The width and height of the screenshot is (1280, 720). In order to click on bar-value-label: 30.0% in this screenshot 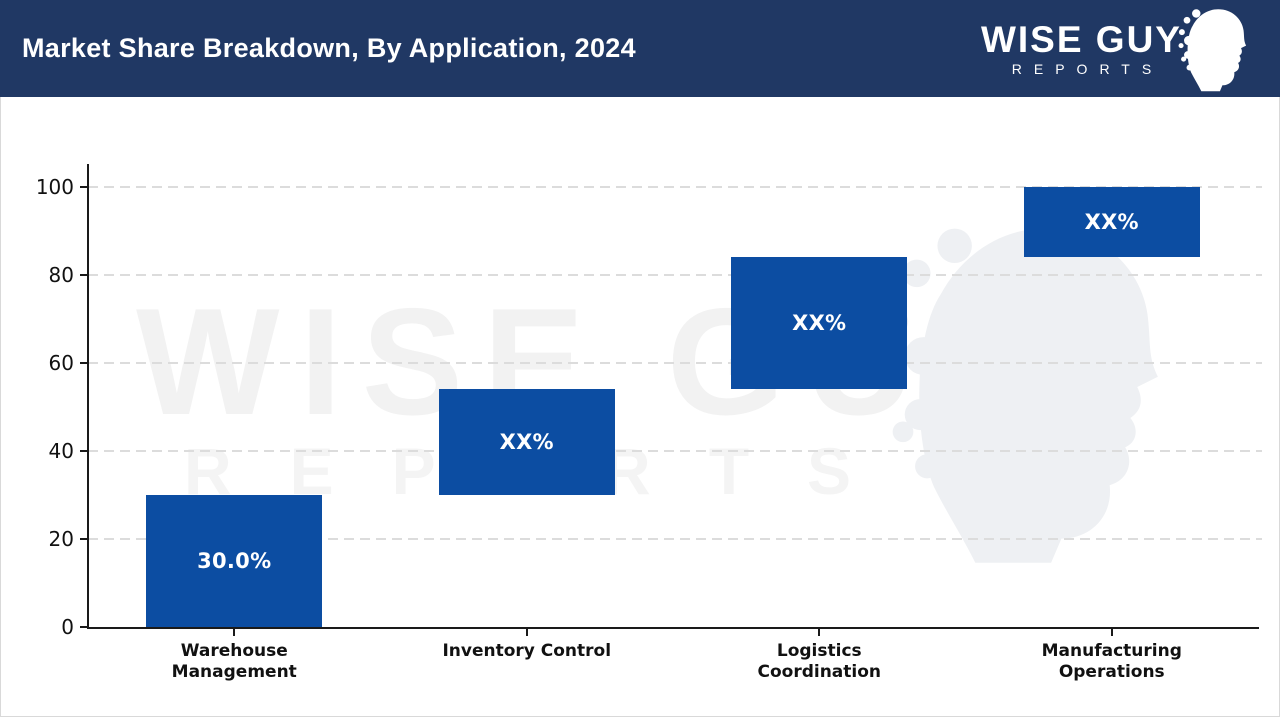, I will do `click(234, 561)`.